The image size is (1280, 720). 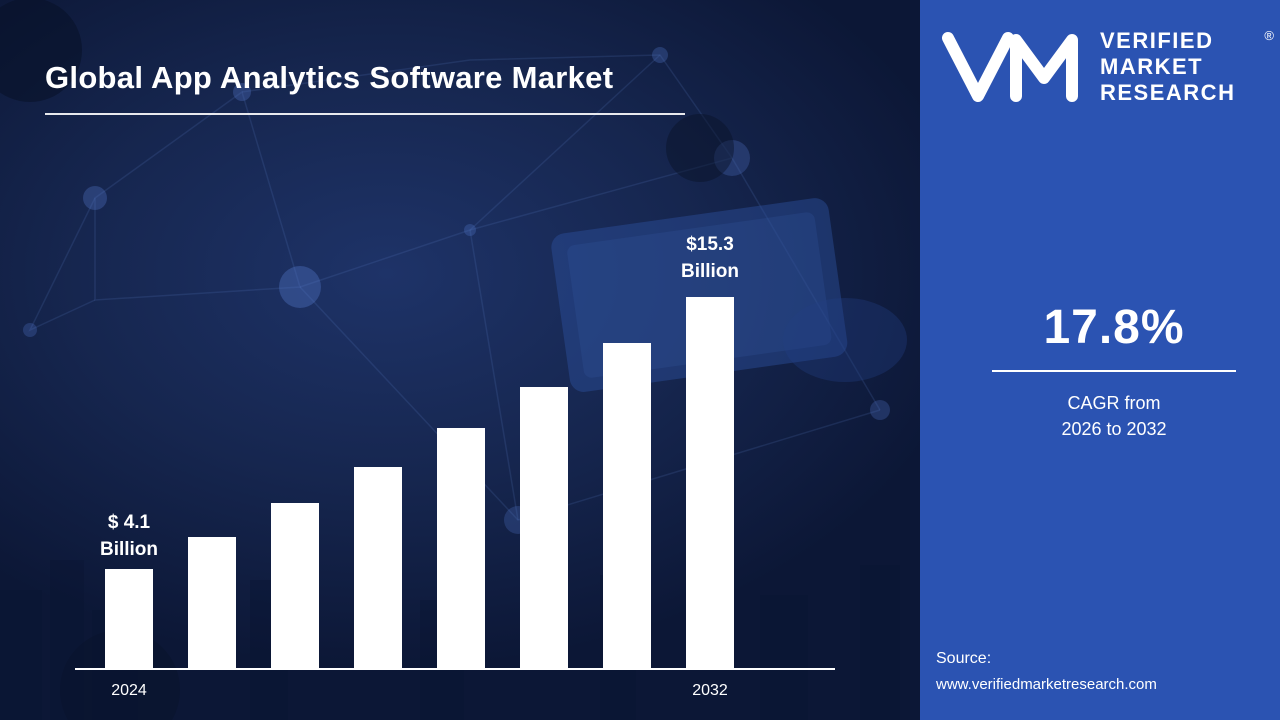 What do you see at coordinates (1114, 416) in the screenshot?
I see `cagr-caption: CAGR from 2026 to 2032` at bounding box center [1114, 416].